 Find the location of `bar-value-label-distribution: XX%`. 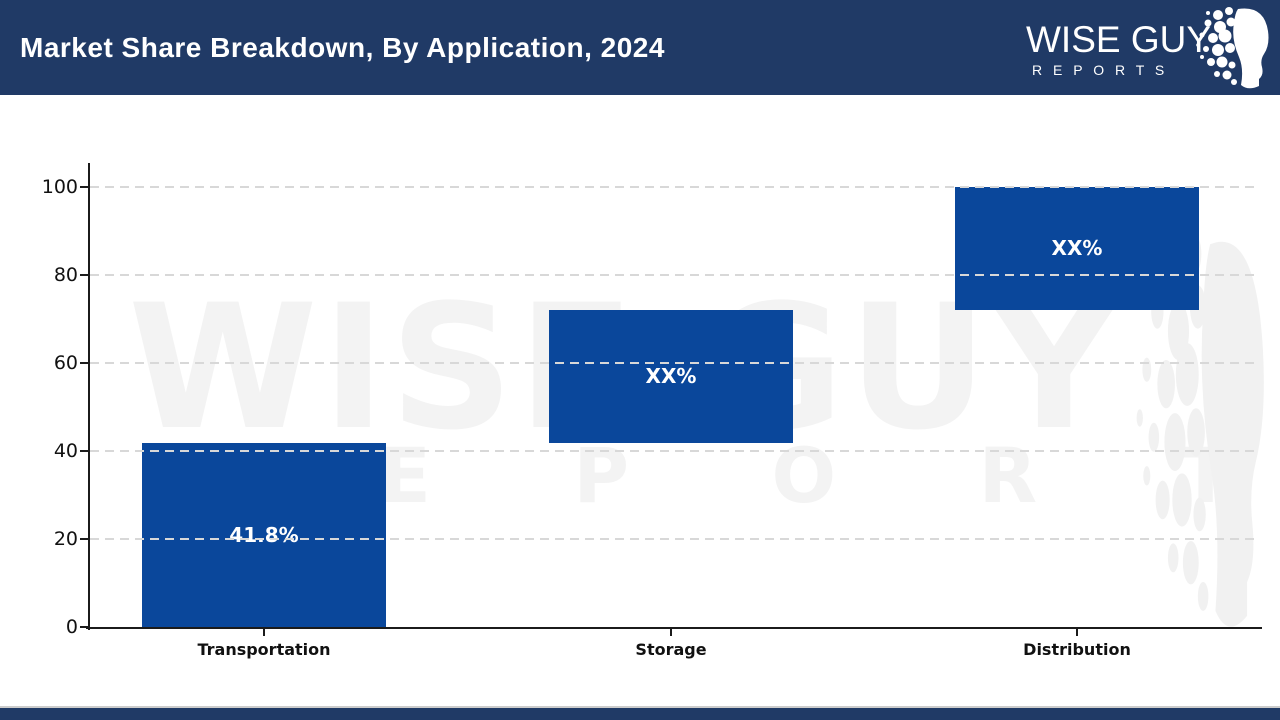

bar-value-label-distribution: XX% is located at coordinates (1077, 248).